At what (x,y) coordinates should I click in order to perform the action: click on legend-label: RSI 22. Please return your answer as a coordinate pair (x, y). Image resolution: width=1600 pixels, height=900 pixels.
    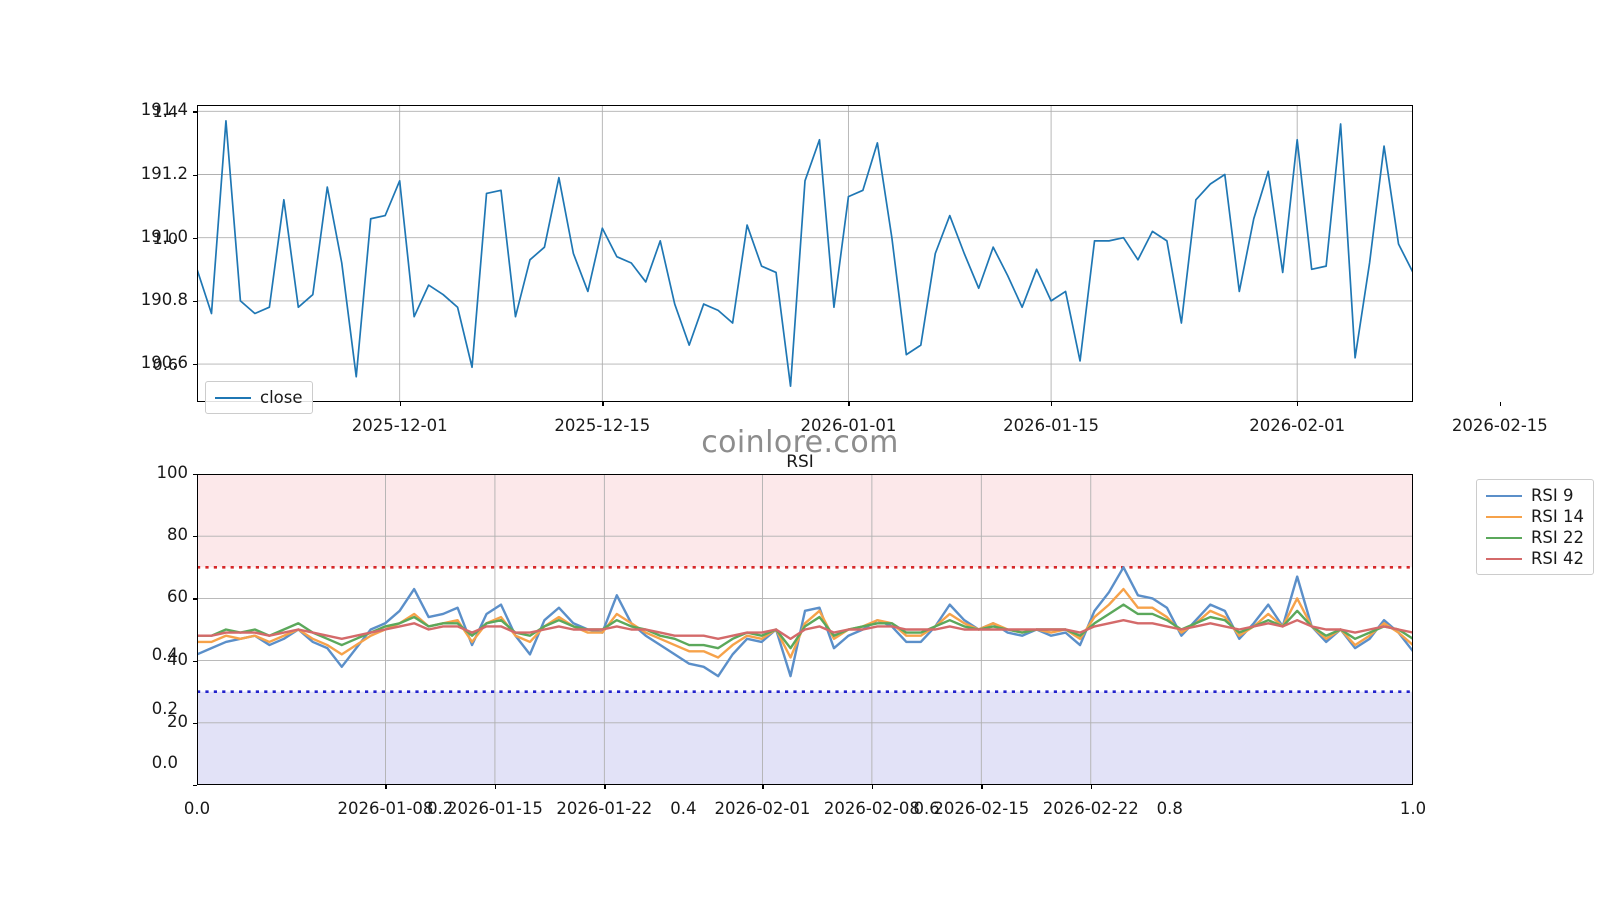
    Looking at the image, I should click on (1557, 537).